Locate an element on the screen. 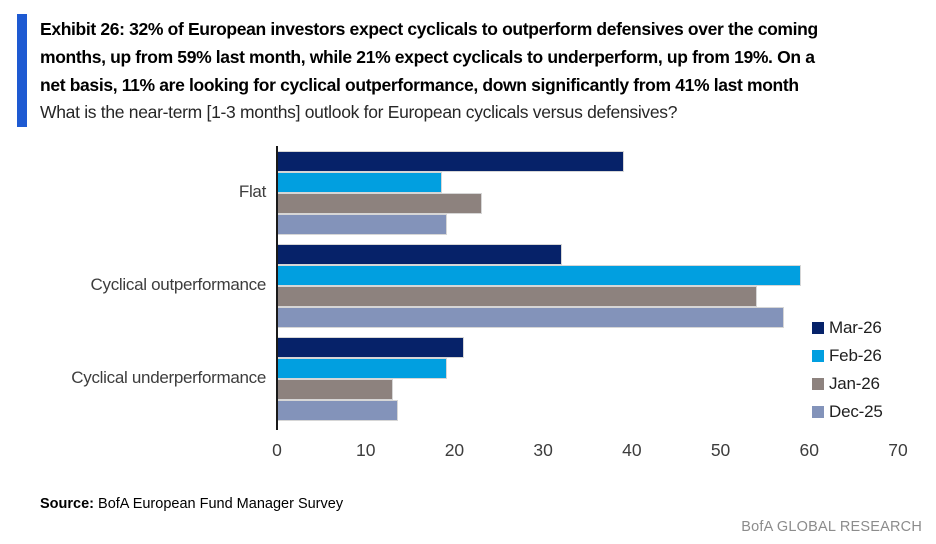 The image size is (936, 544). x-tick-label-40: 40 is located at coordinates (632, 450).